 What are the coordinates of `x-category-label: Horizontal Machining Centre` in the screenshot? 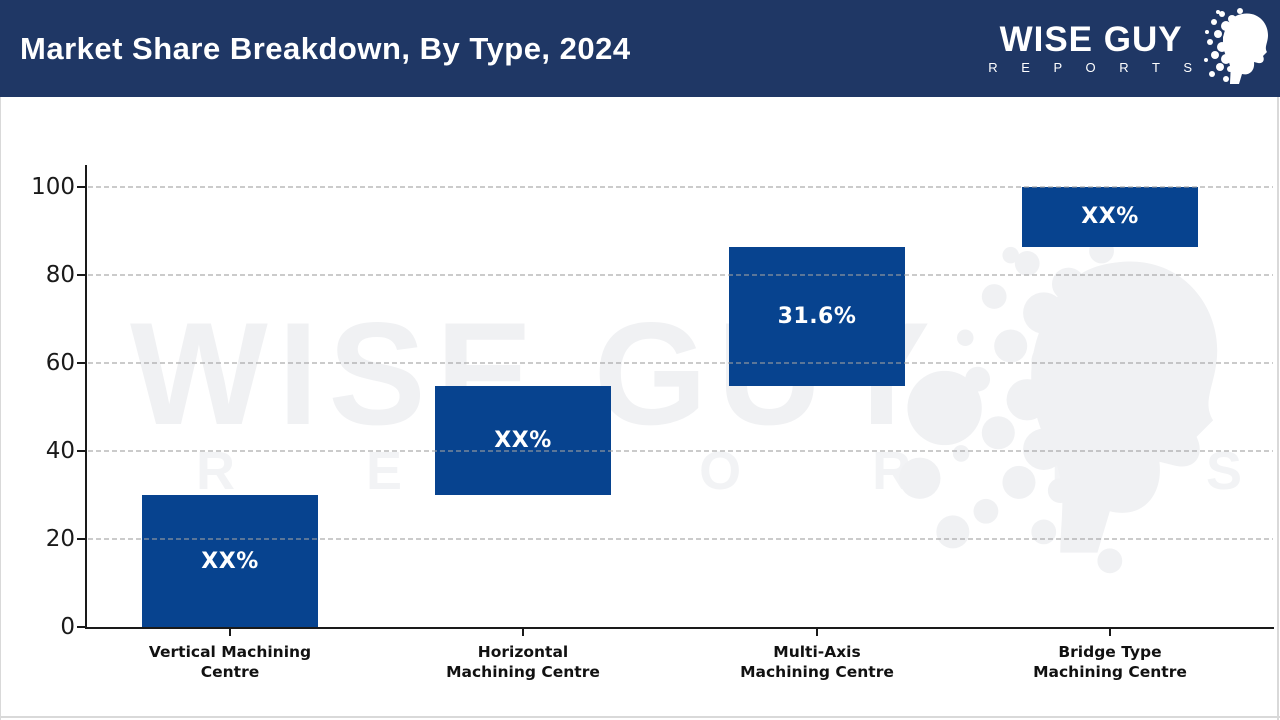 It's located at (523, 662).